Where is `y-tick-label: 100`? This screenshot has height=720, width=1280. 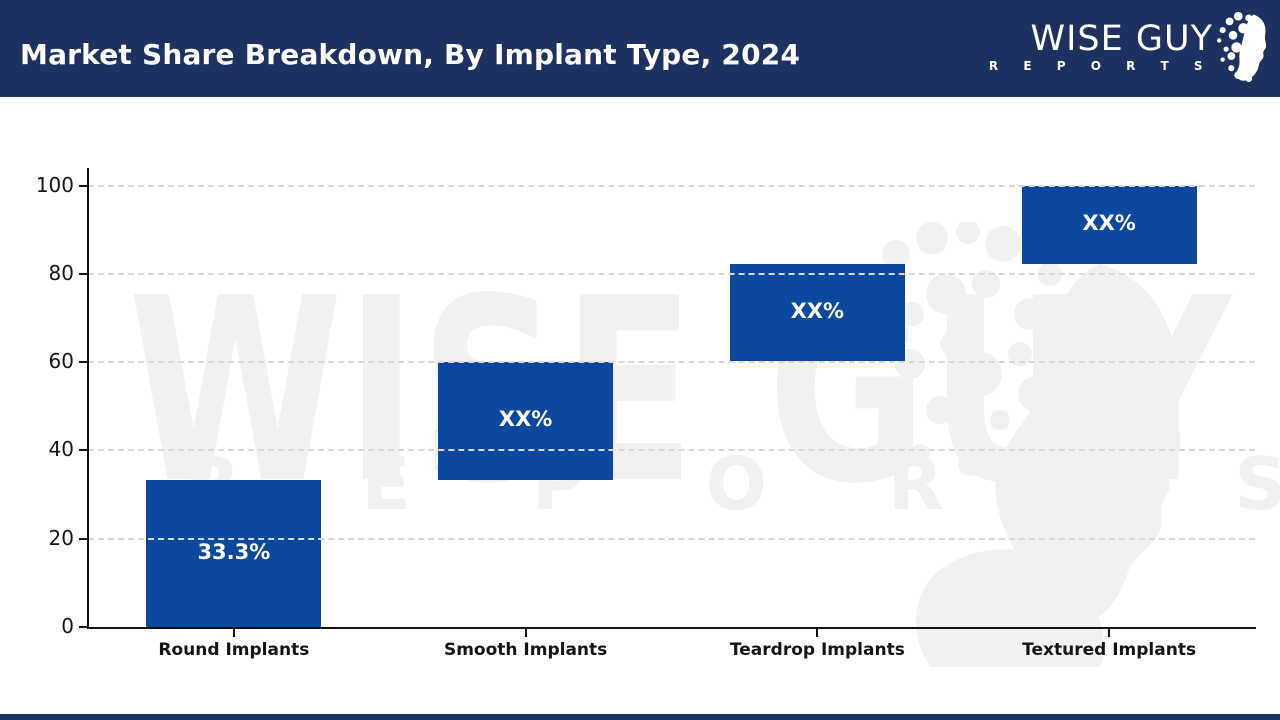 y-tick-label: 100 is located at coordinates (54, 184).